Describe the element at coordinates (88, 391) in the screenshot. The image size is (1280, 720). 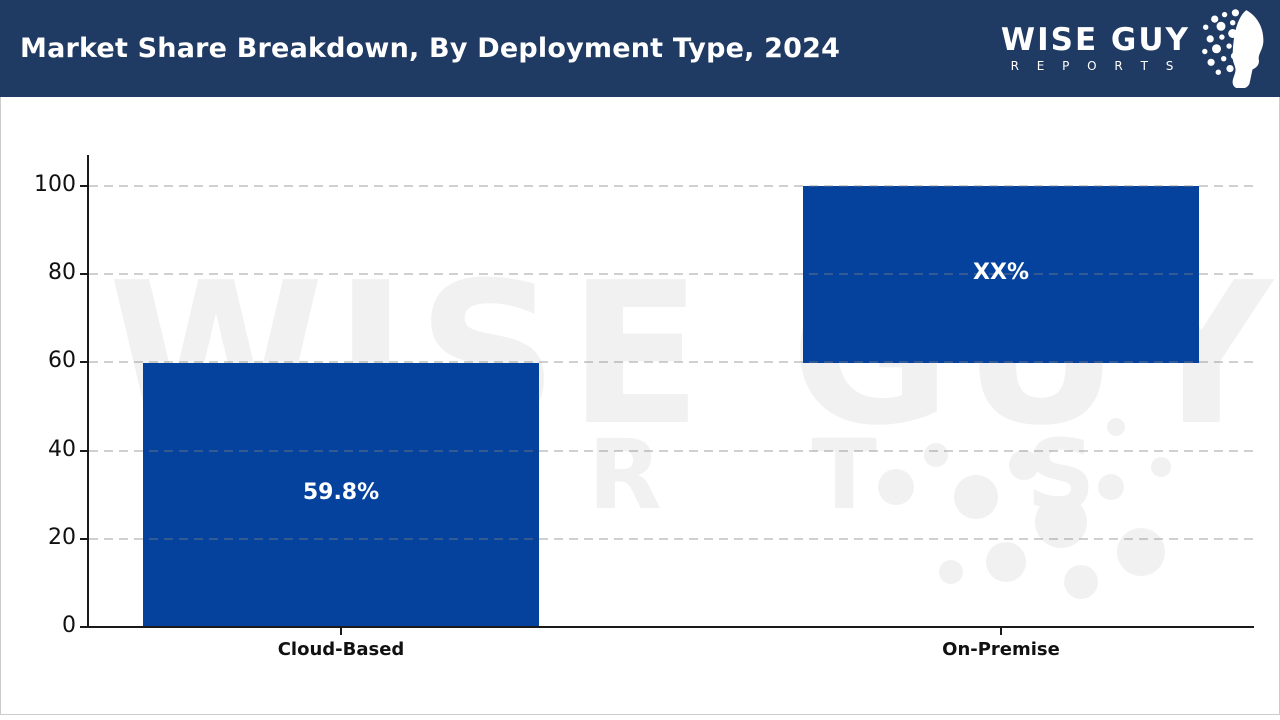
I see `y-axis` at that location.